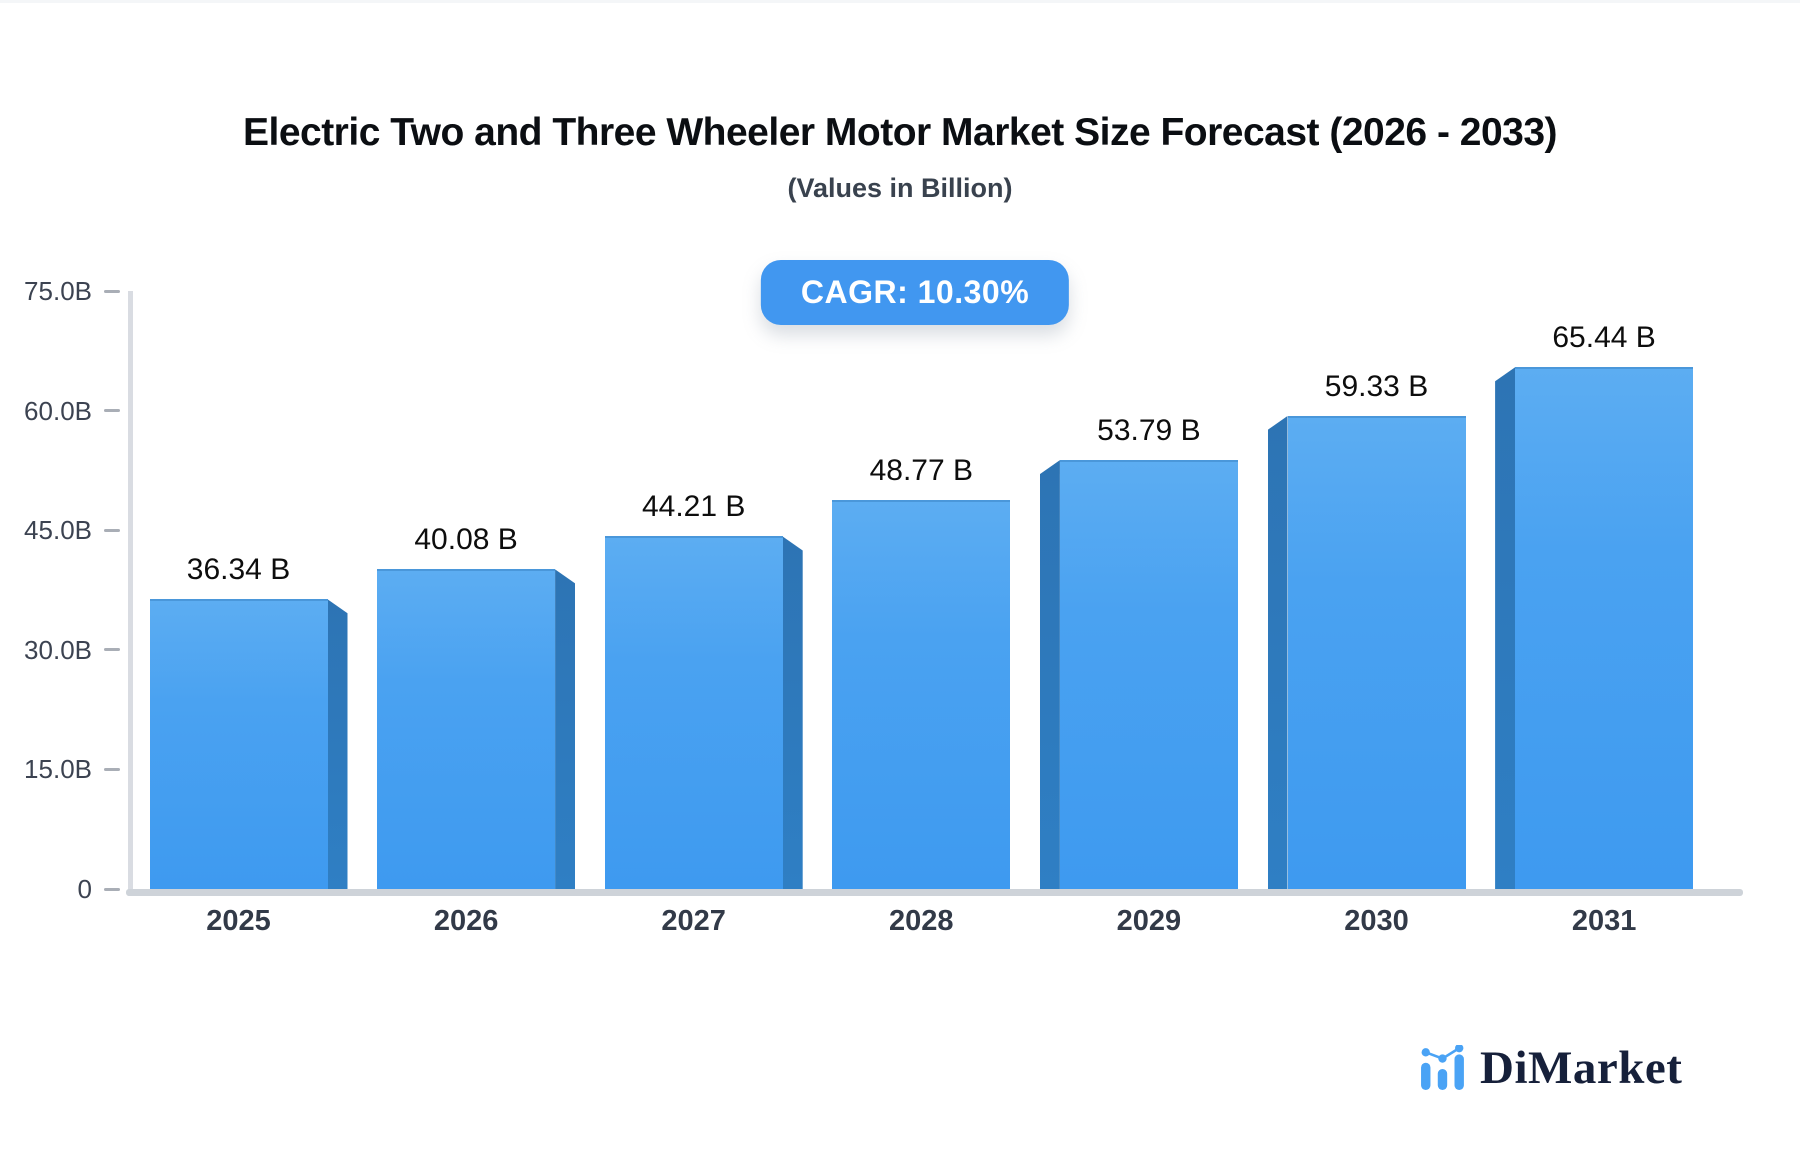  I want to click on bar-2025, so click(238, 744).